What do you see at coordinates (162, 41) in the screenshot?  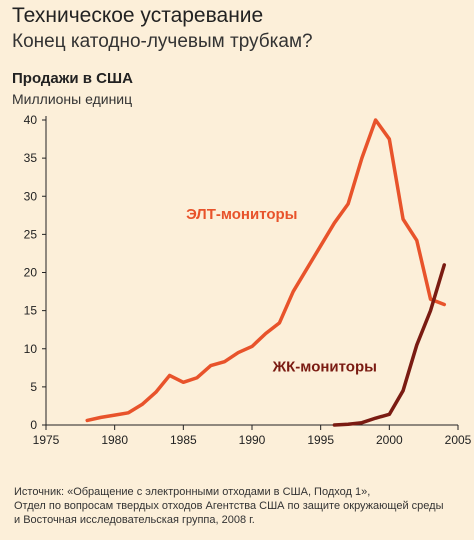 I see `chart-subtitle: Конец катодно-лучевым трубкам?` at bounding box center [162, 41].